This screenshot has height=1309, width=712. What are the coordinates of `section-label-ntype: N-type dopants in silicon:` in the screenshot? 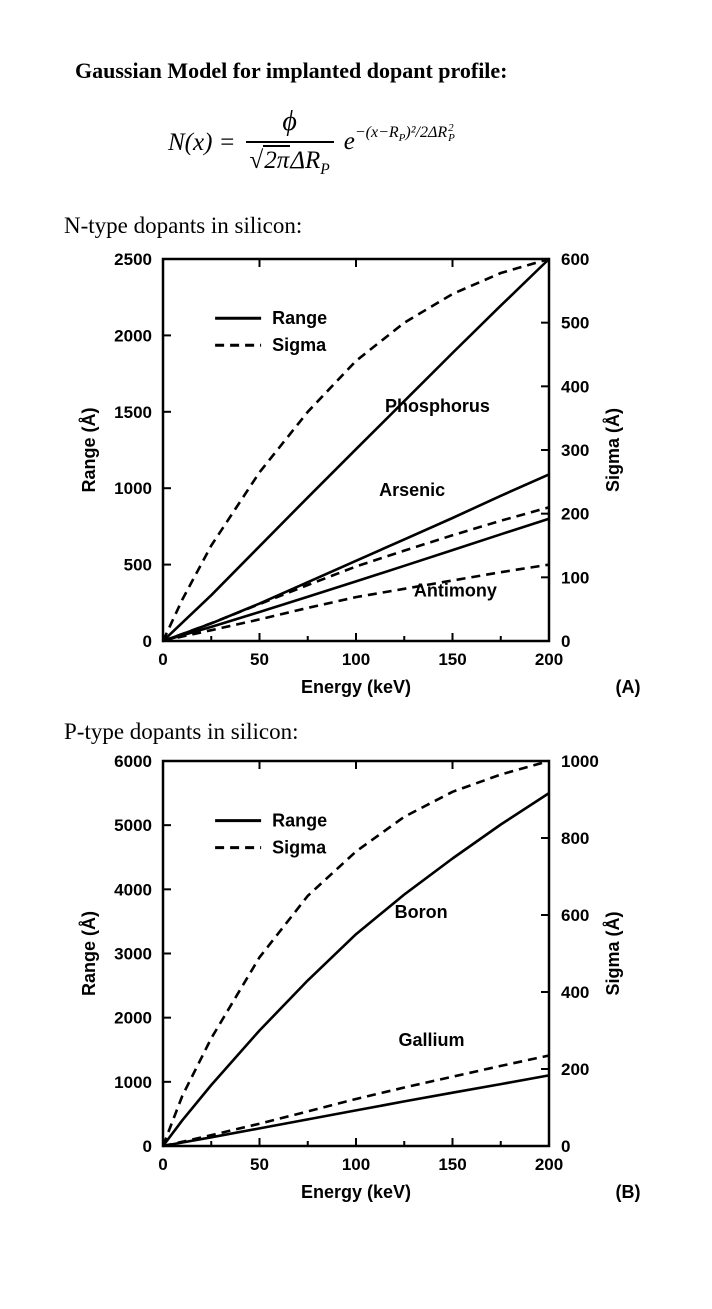 It's located at (183, 225).